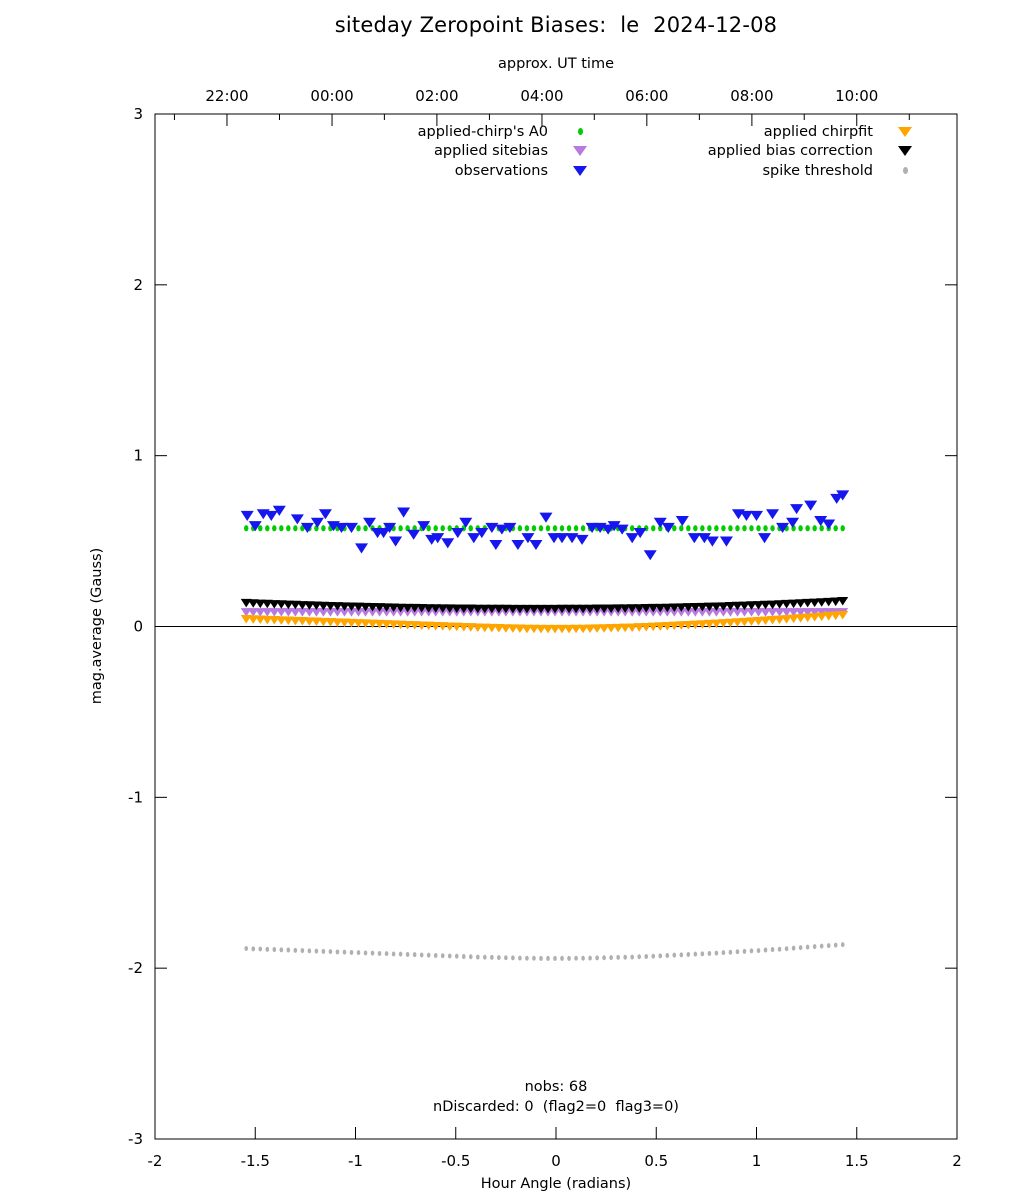  I want to click on legend-row: applied sitebias, so click(428, 152).